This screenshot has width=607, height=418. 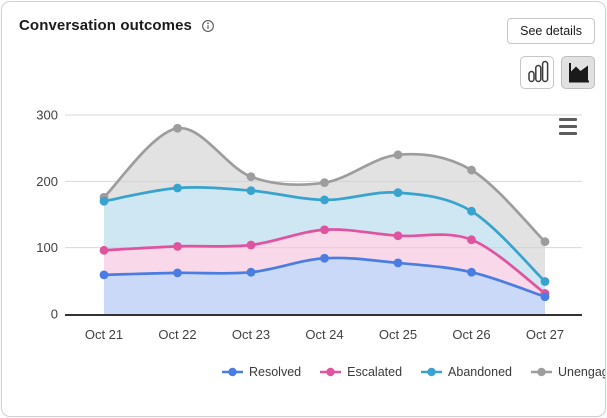 I want to click on chart-legend: Resolved Escalated Abandoned Unengaged, so click(x=413, y=372).